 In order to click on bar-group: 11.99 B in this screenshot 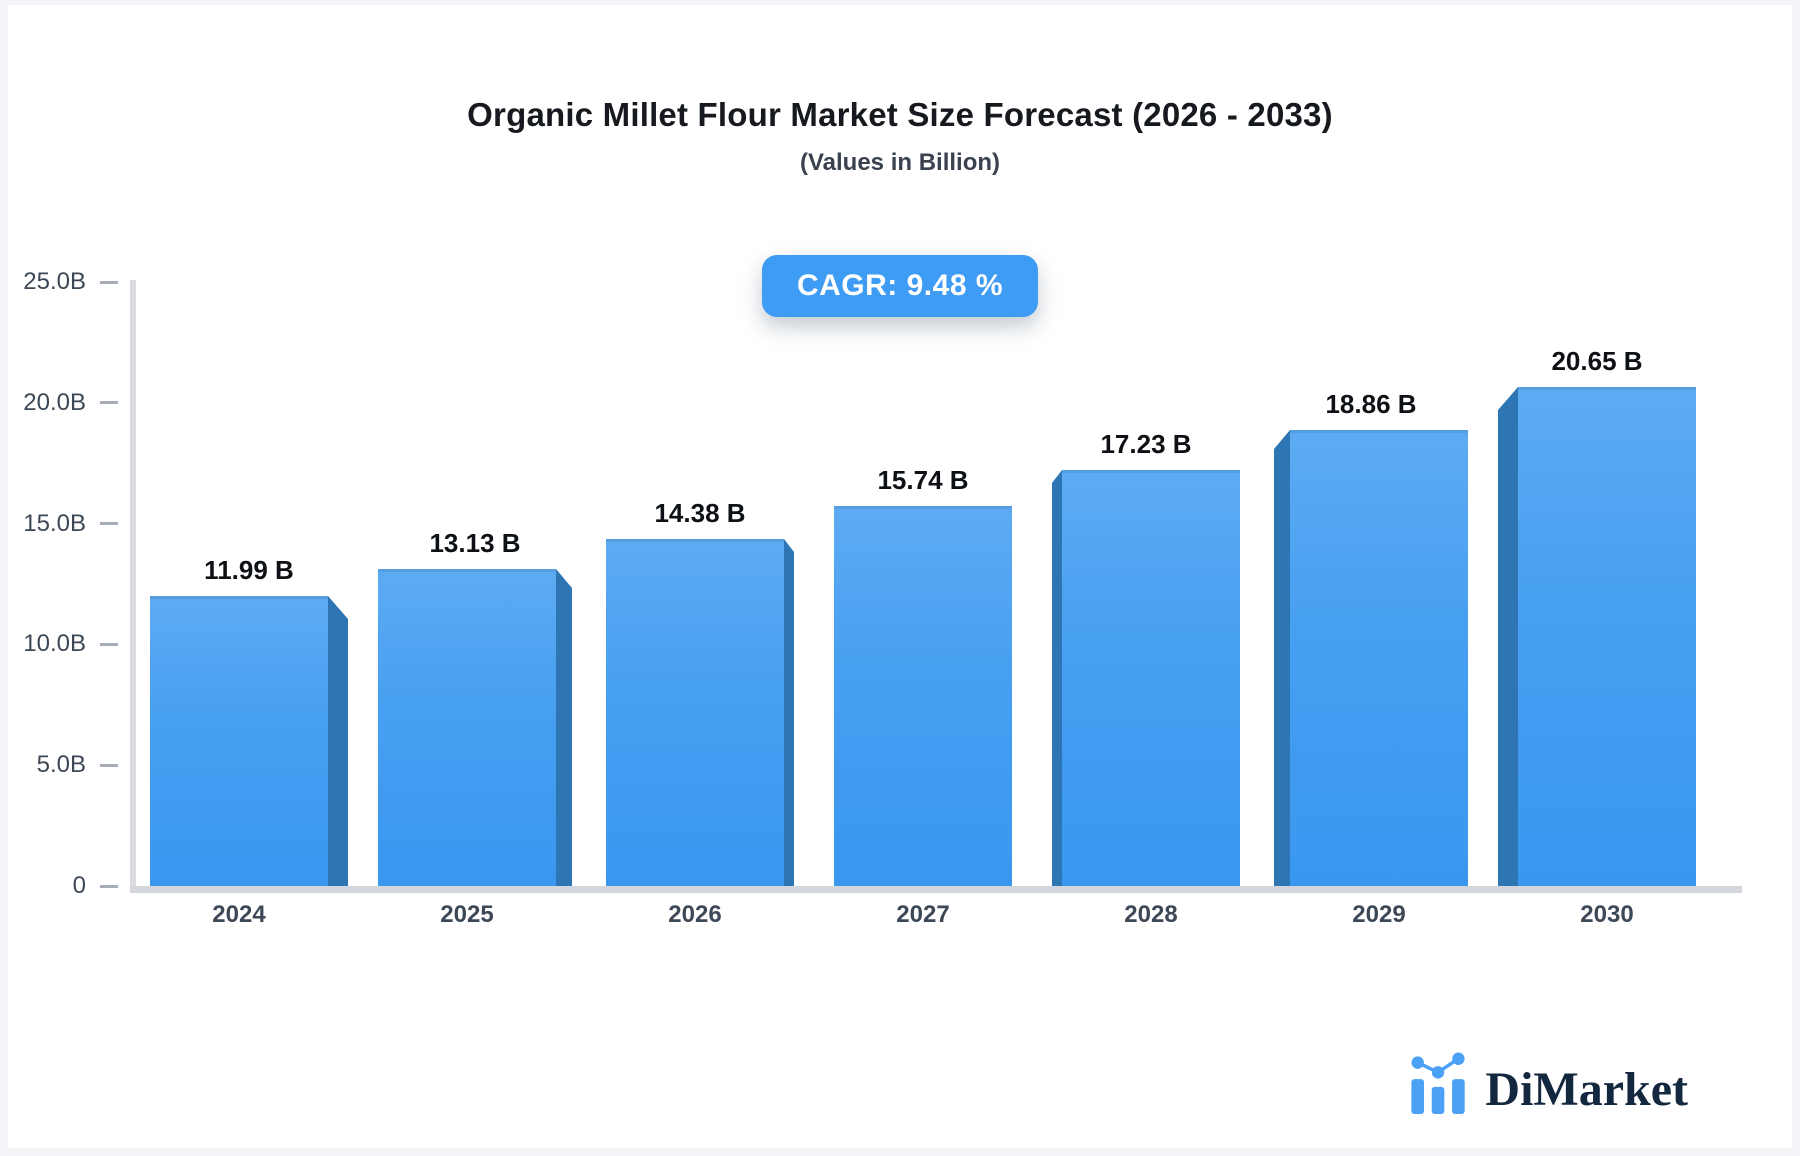, I will do `click(249, 720)`.